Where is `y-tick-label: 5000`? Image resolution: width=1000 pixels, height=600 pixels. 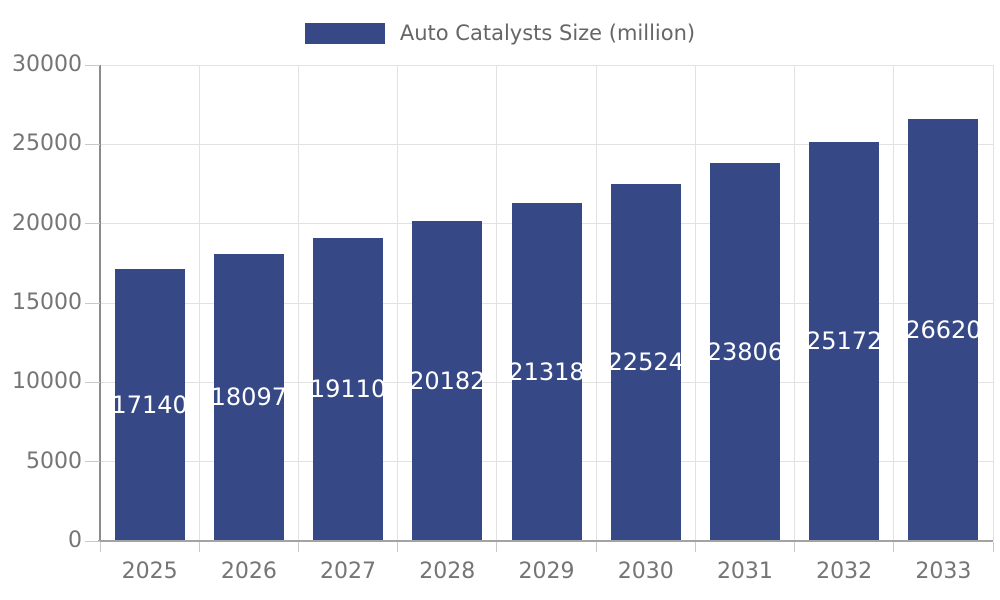
y-tick-label: 5000 is located at coordinates (54, 461).